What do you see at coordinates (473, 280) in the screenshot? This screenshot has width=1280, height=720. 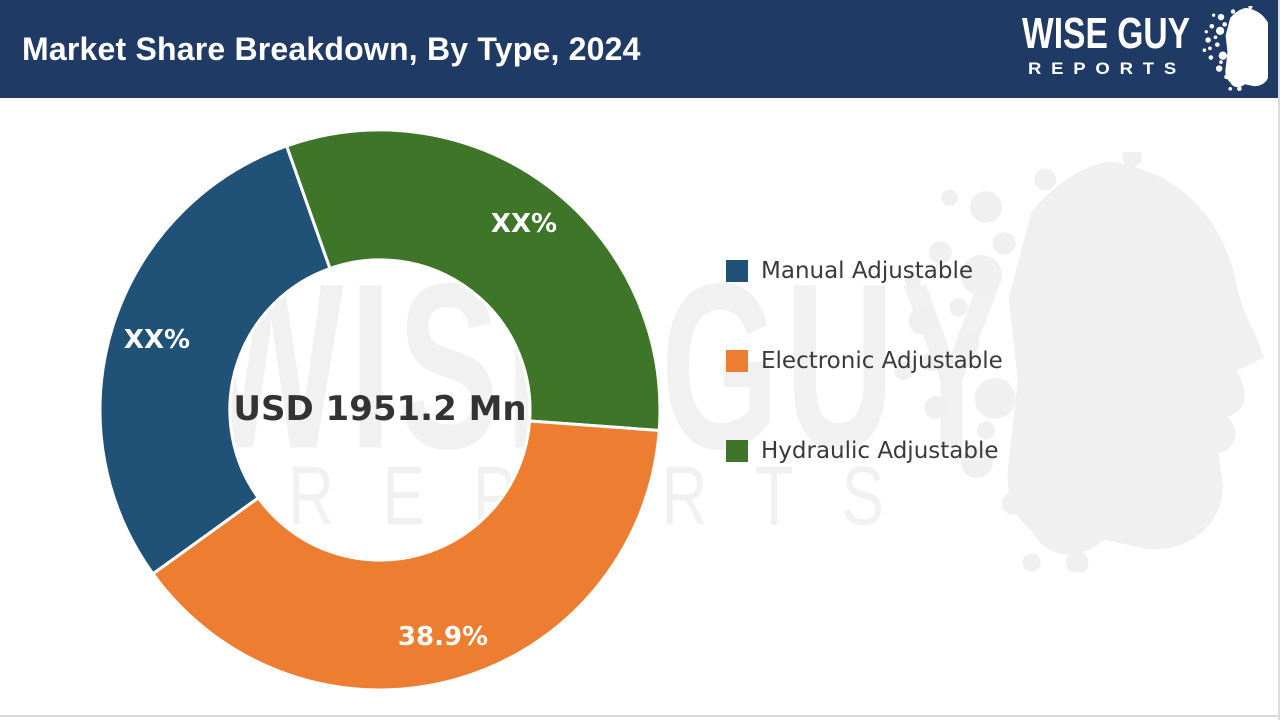 I see `wedge-hydraulic-adjustable` at bounding box center [473, 280].